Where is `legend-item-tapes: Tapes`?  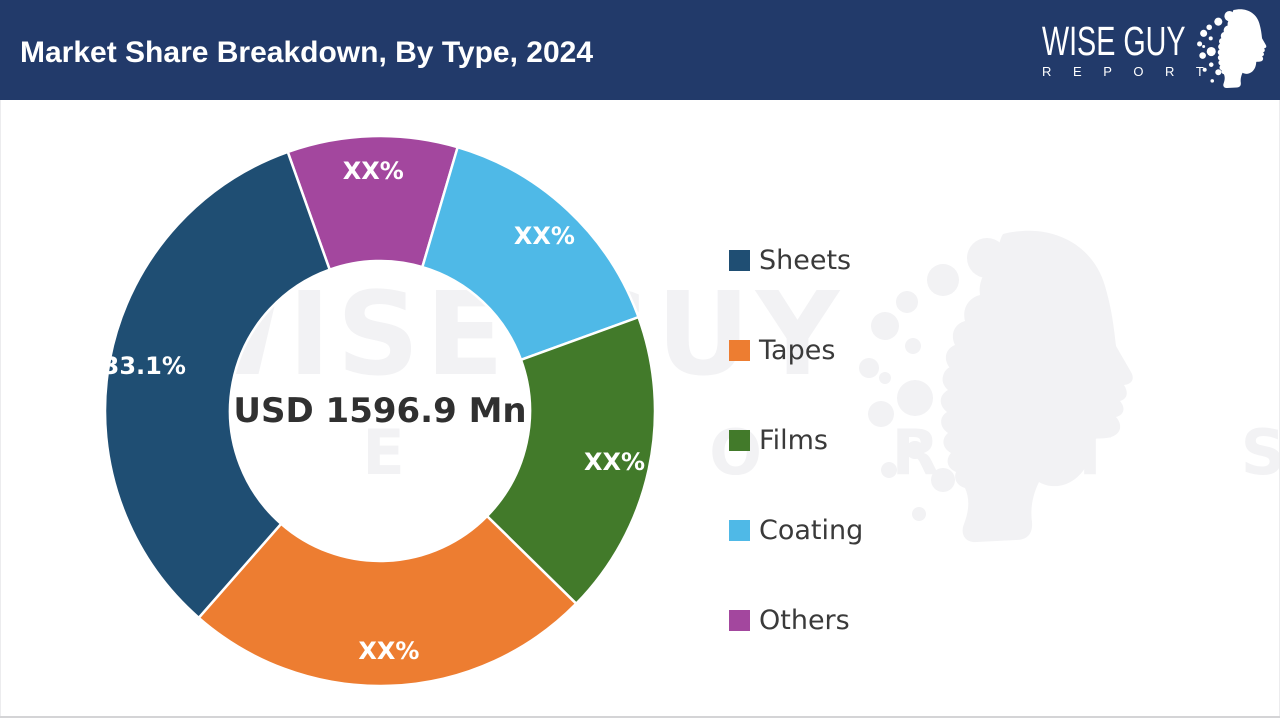 legend-item-tapes: Tapes is located at coordinates (796, 350).